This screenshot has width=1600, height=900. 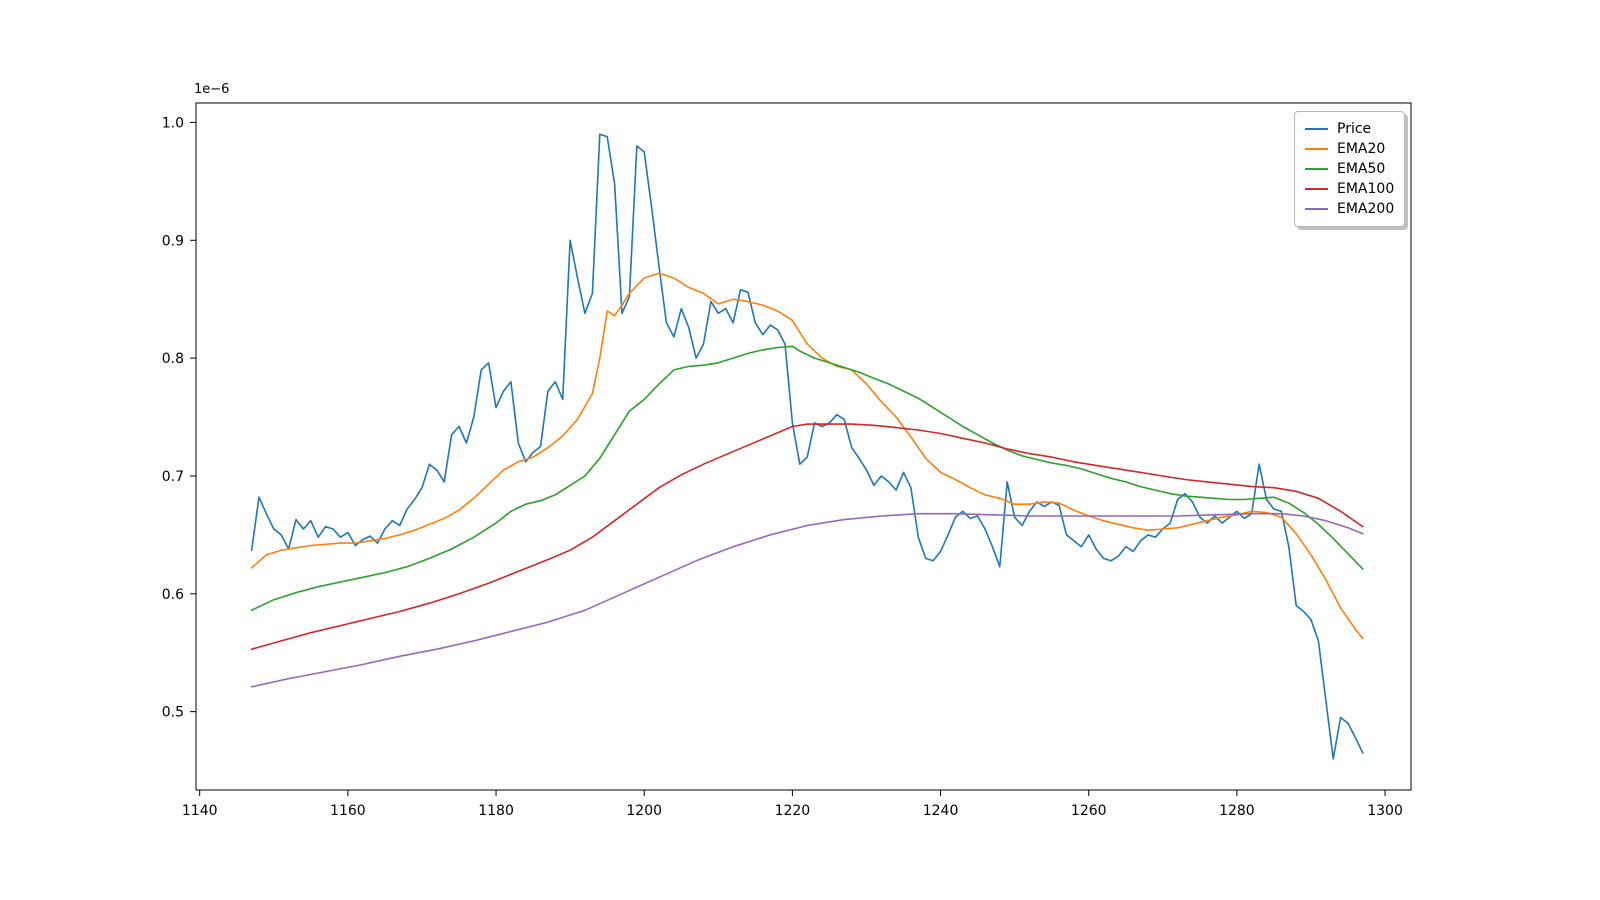 What do you see at coordinates (173, 477) in the screenshot?
I see `svg-text: 0.7` at bounding box center [173, 477].